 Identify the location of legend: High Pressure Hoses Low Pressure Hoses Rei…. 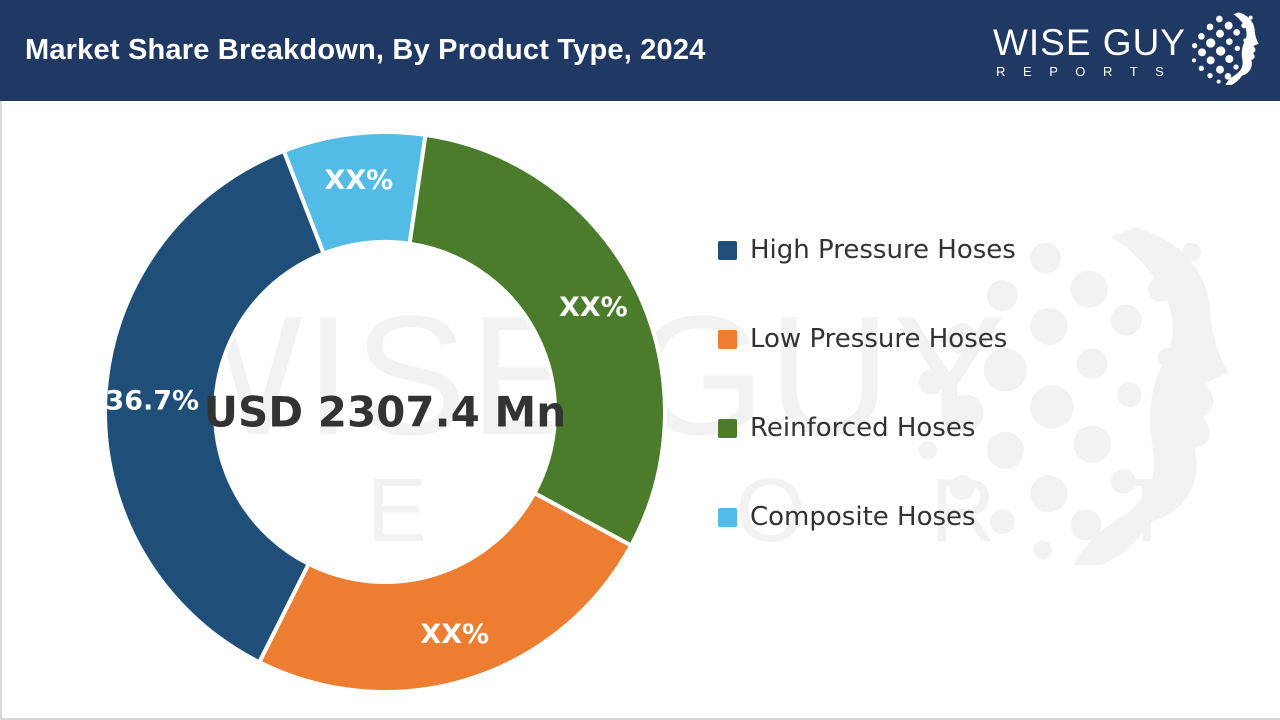
(867, 414).